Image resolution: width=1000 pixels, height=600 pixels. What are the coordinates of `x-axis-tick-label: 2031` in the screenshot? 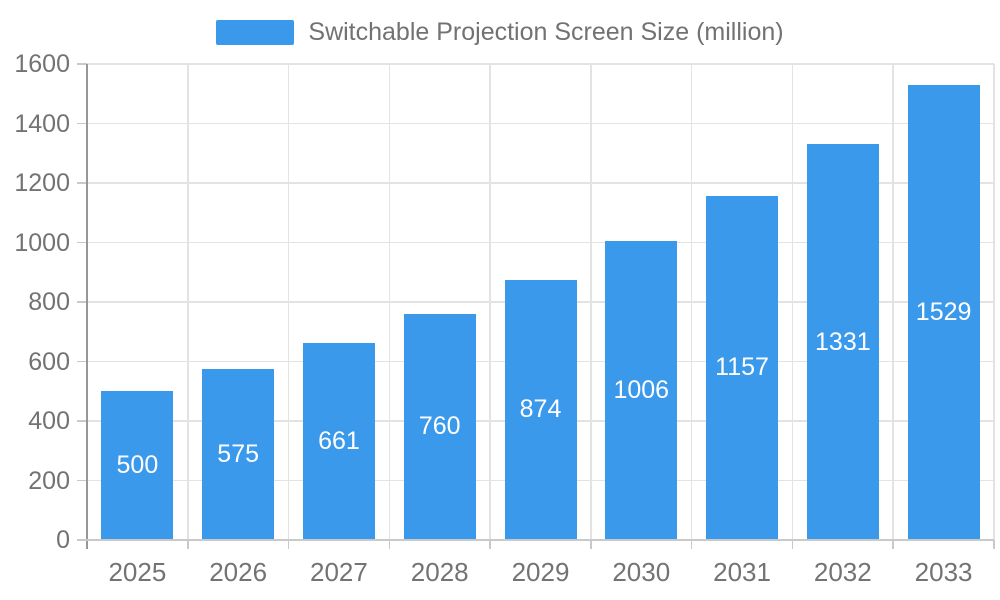 It's located at (742, 572).